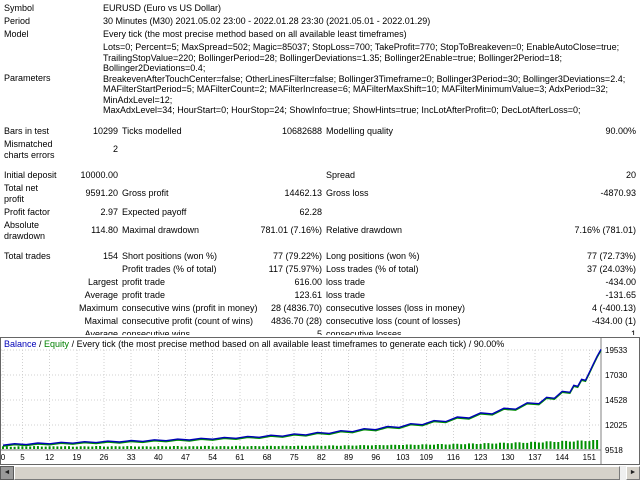 This screenshot has width=640, height=480. Describe the element at coordinates (346, 281) in the screenshot. I see `largest-loss-trade-label: loss trade` at that location.